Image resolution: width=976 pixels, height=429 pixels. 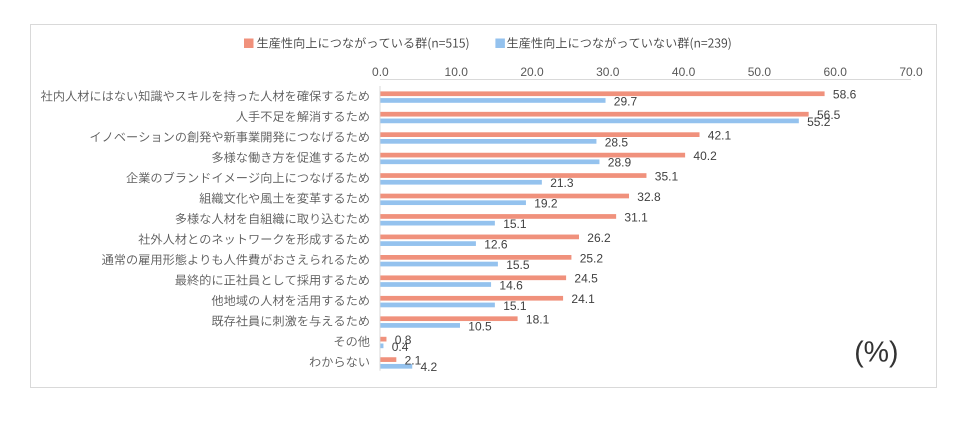 I want to click on svg-text: 21.3, so click(x=562, y=183).